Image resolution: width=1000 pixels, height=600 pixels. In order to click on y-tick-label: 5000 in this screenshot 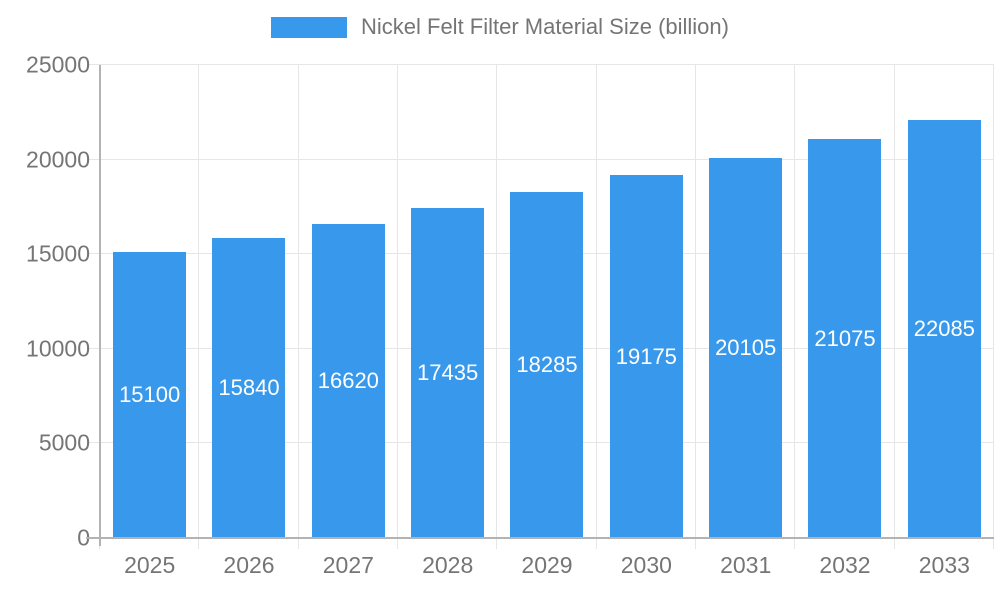, I will do `click(64, 442)`.